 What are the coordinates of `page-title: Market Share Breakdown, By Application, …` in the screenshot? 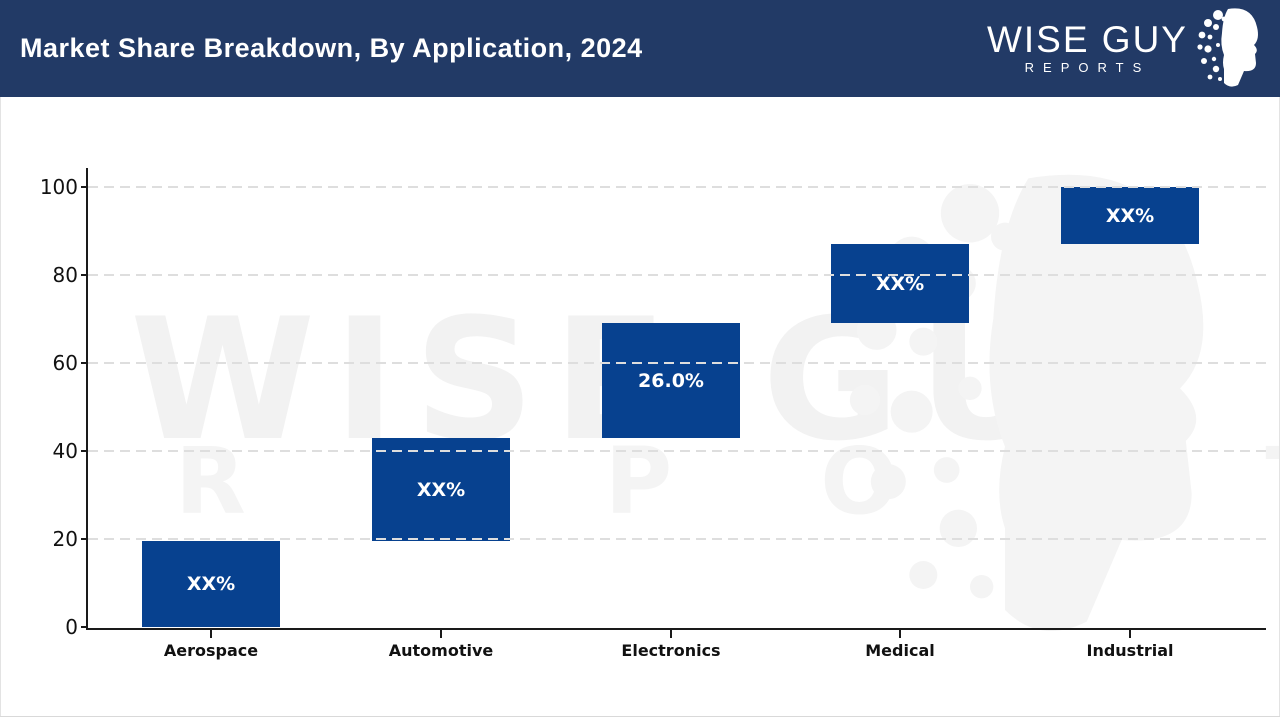 It's located at (331, 48).